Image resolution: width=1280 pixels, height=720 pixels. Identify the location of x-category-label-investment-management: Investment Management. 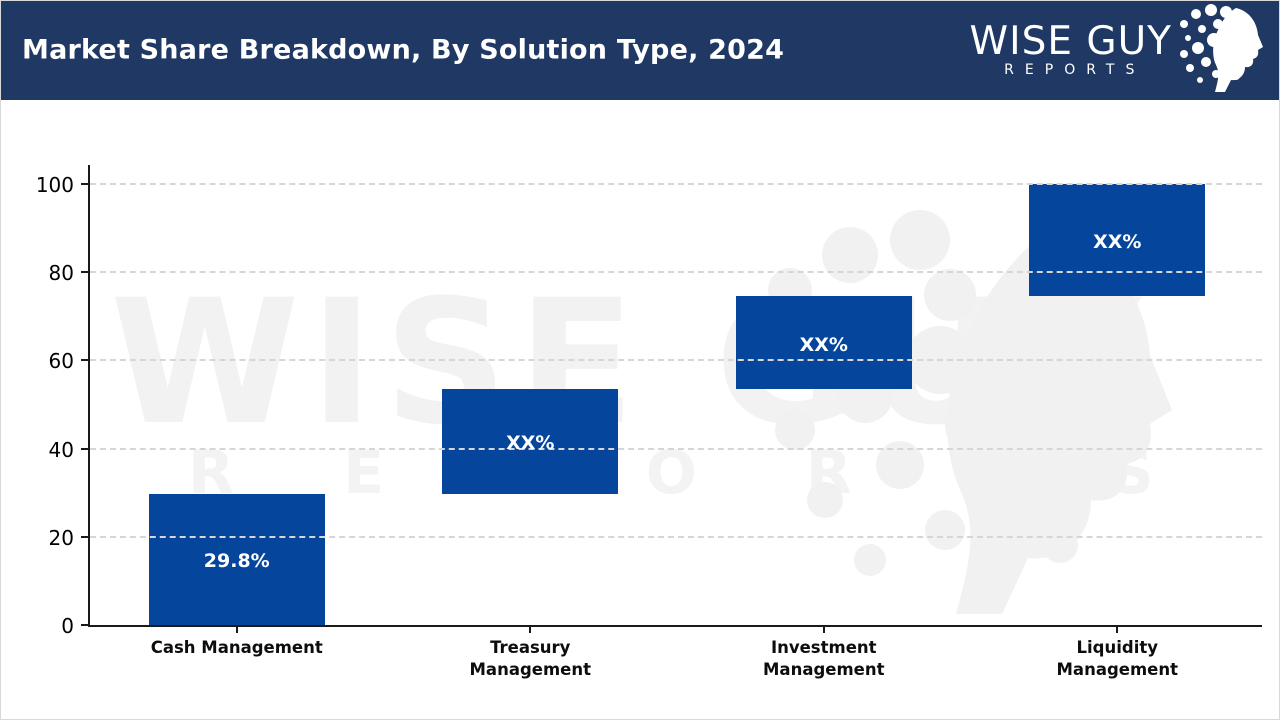
(824, 659).